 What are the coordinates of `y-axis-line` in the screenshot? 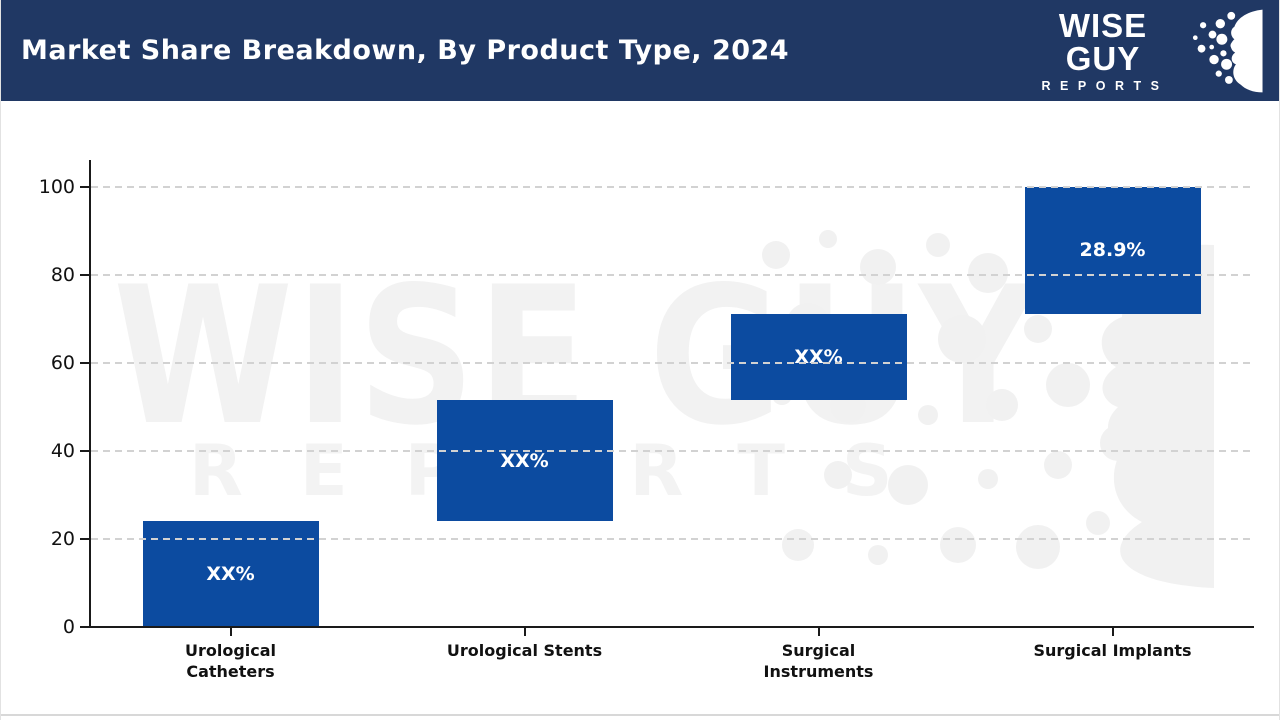 It's located at (90, 393).